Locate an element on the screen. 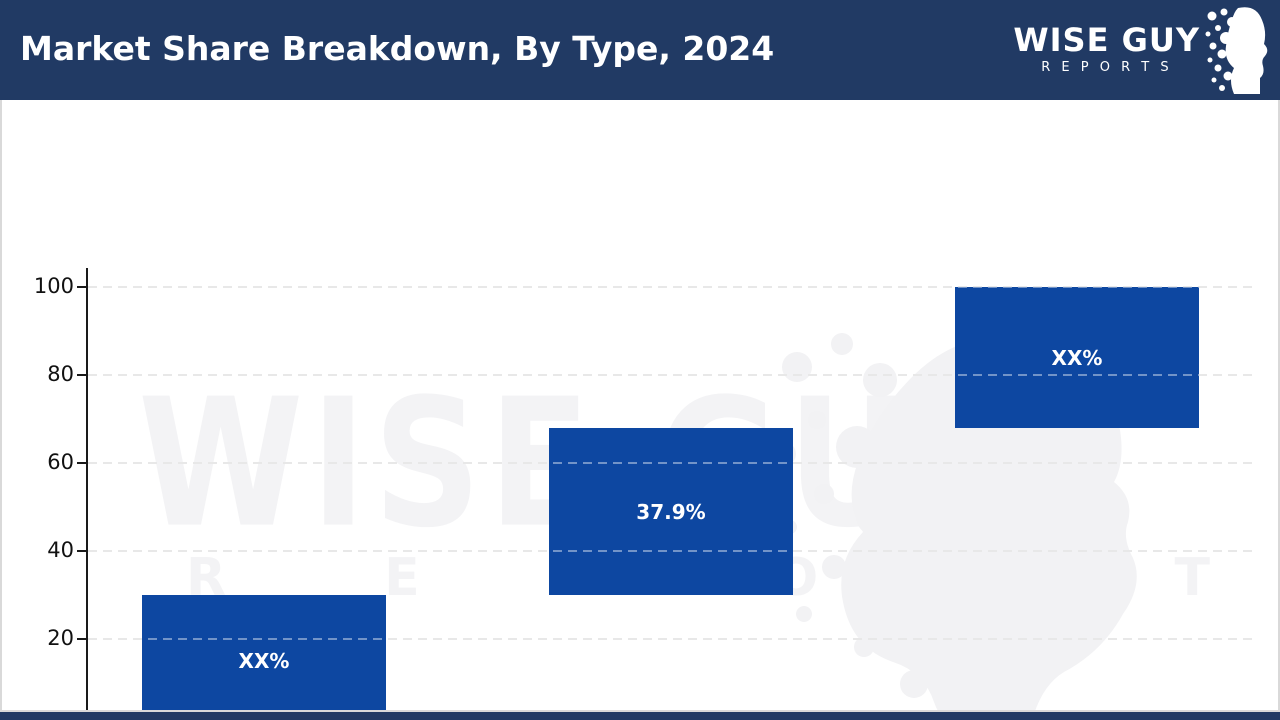  y-axis-line is located at coordinates (87, 494).